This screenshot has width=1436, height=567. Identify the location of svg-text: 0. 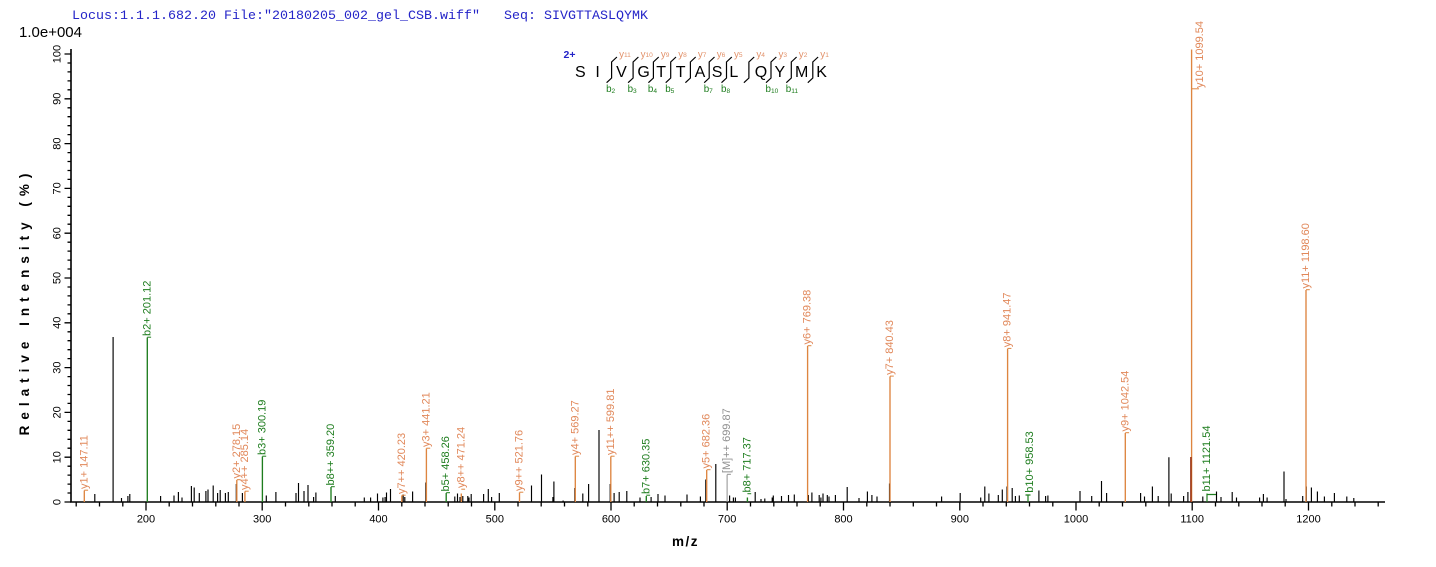
(58, 502).